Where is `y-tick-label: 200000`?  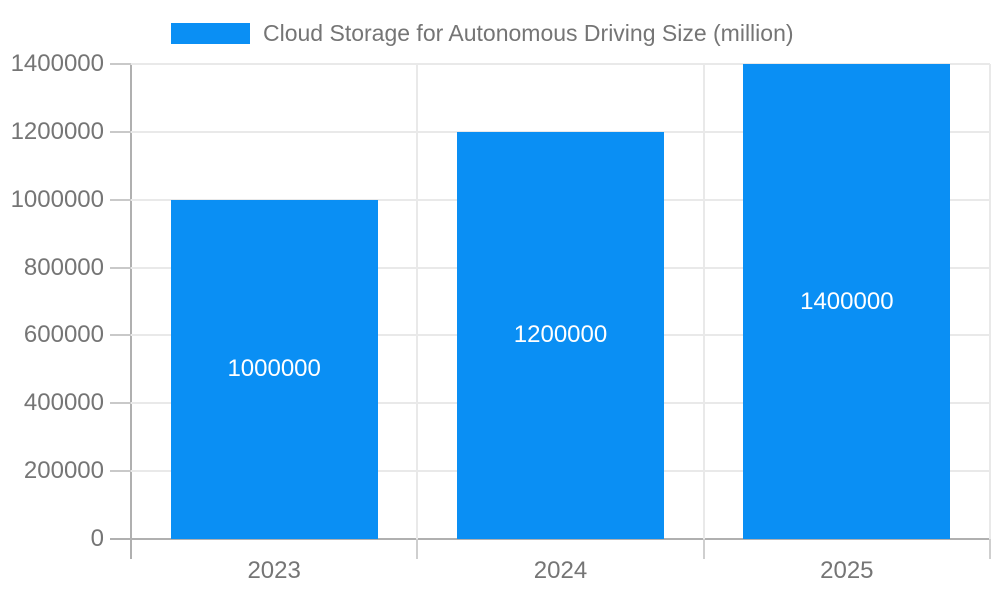
y-tick-label: 200000 is located at coordinates (63, 471).